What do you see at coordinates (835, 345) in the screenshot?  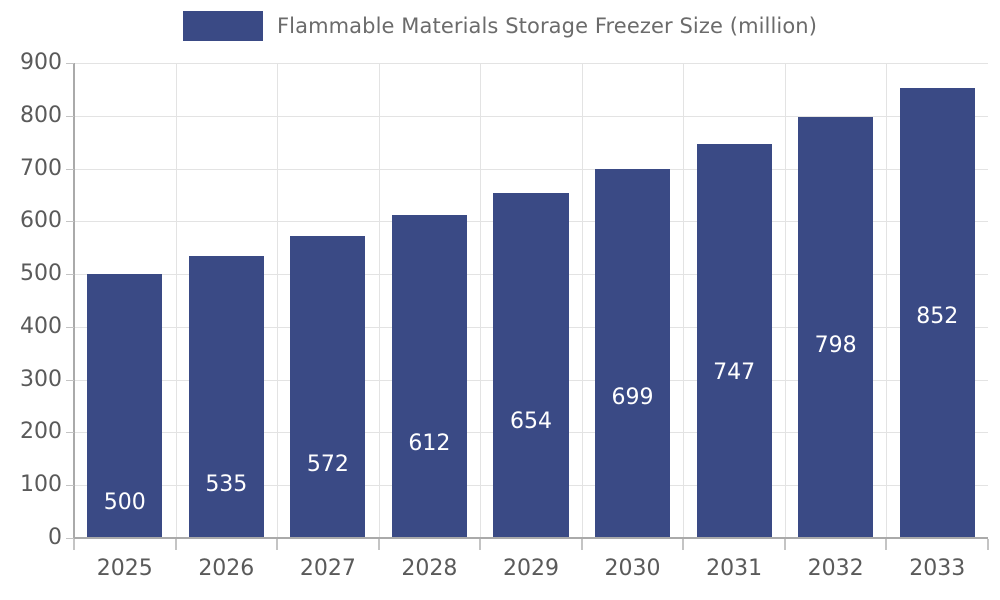 I see `bar-value-label: 798` at bounding box center [835, 345].